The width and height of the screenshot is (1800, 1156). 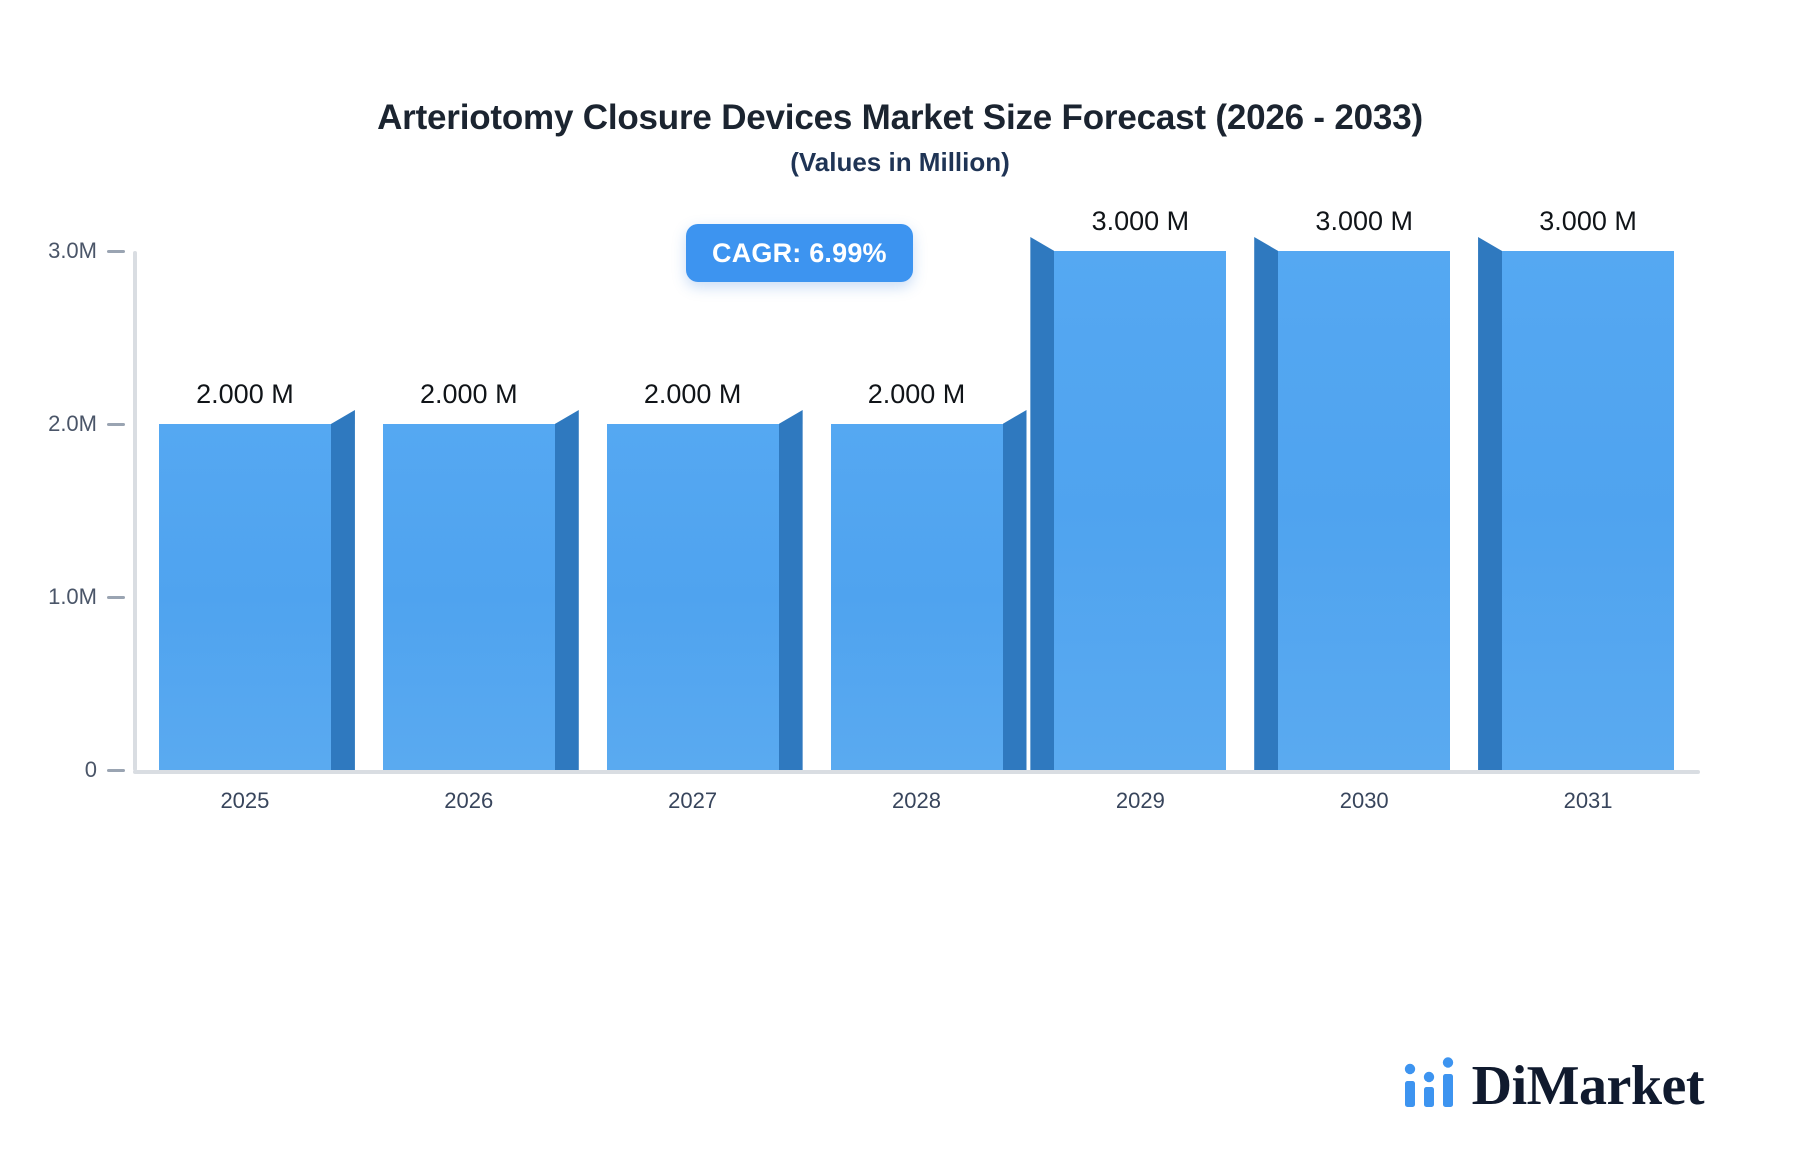 I want to click on brand-logo: DiMarket, so click(x=1553, y=1085).